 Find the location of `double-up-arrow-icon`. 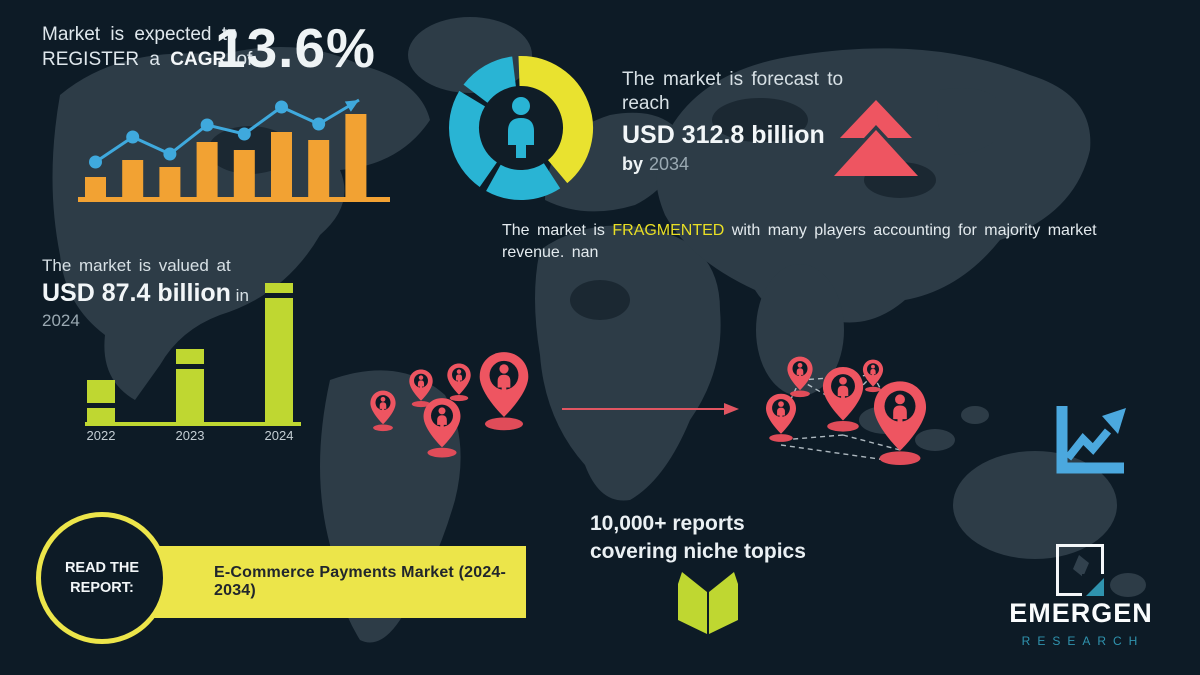

double-up-arrow-icon is located at coordinates (876, 138).